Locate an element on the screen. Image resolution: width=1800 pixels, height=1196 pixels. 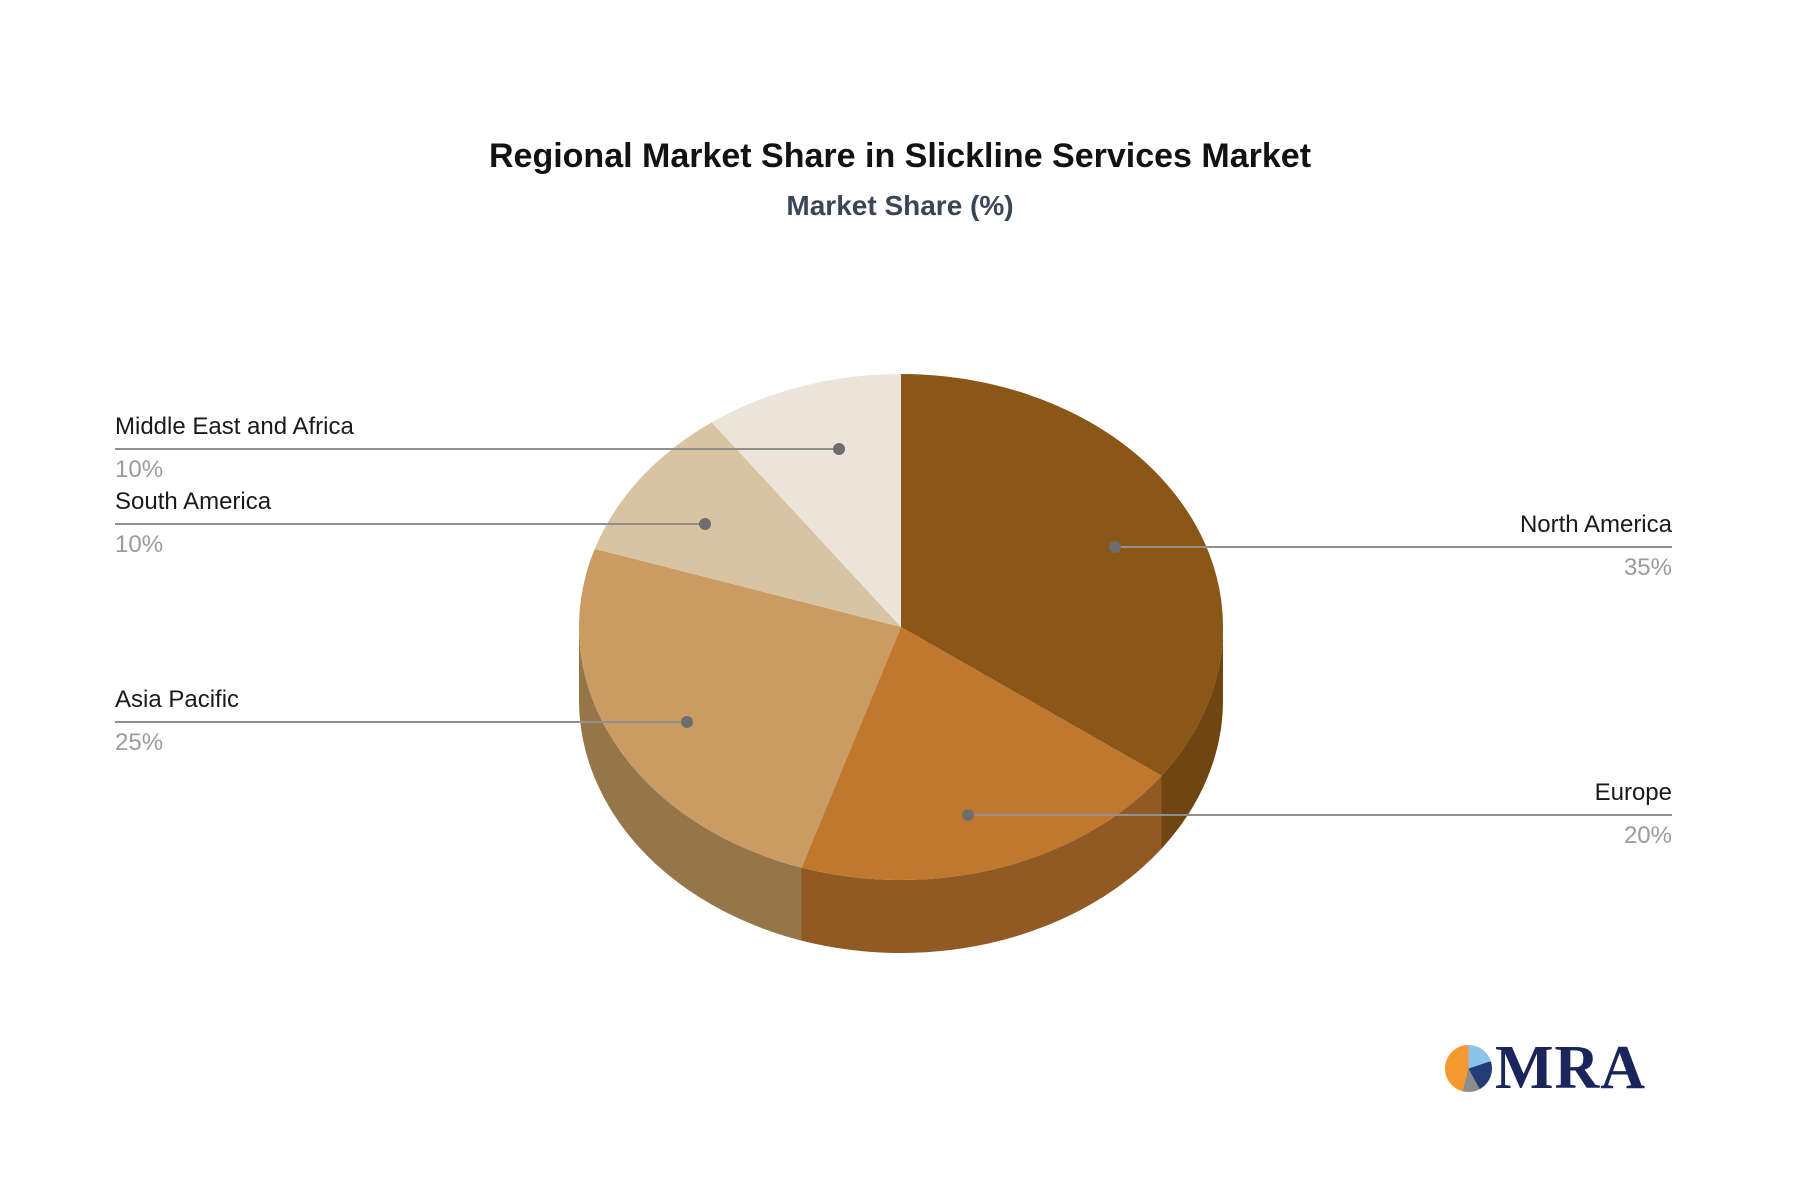
callout-label-europe: Europe is located at coordinates (1633, 792).